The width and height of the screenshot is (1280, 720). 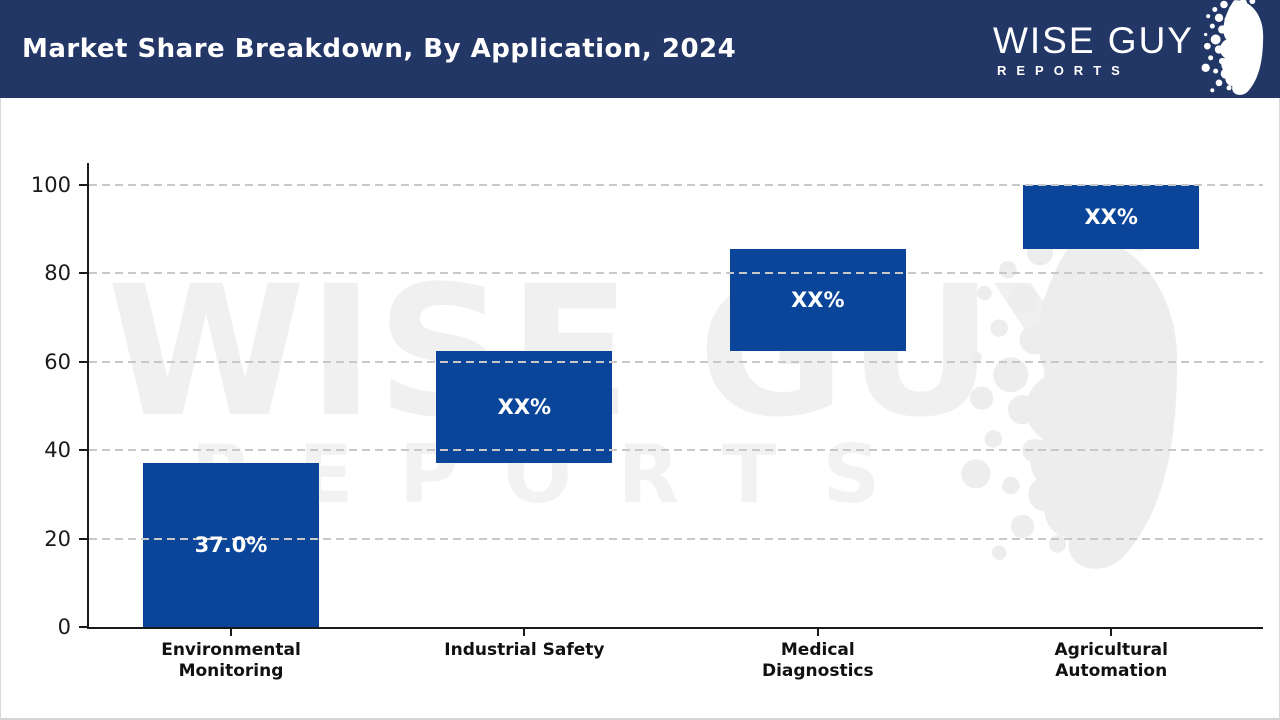 I want to click on bar-value-label: 37.0%, so click(x=231, y=545).